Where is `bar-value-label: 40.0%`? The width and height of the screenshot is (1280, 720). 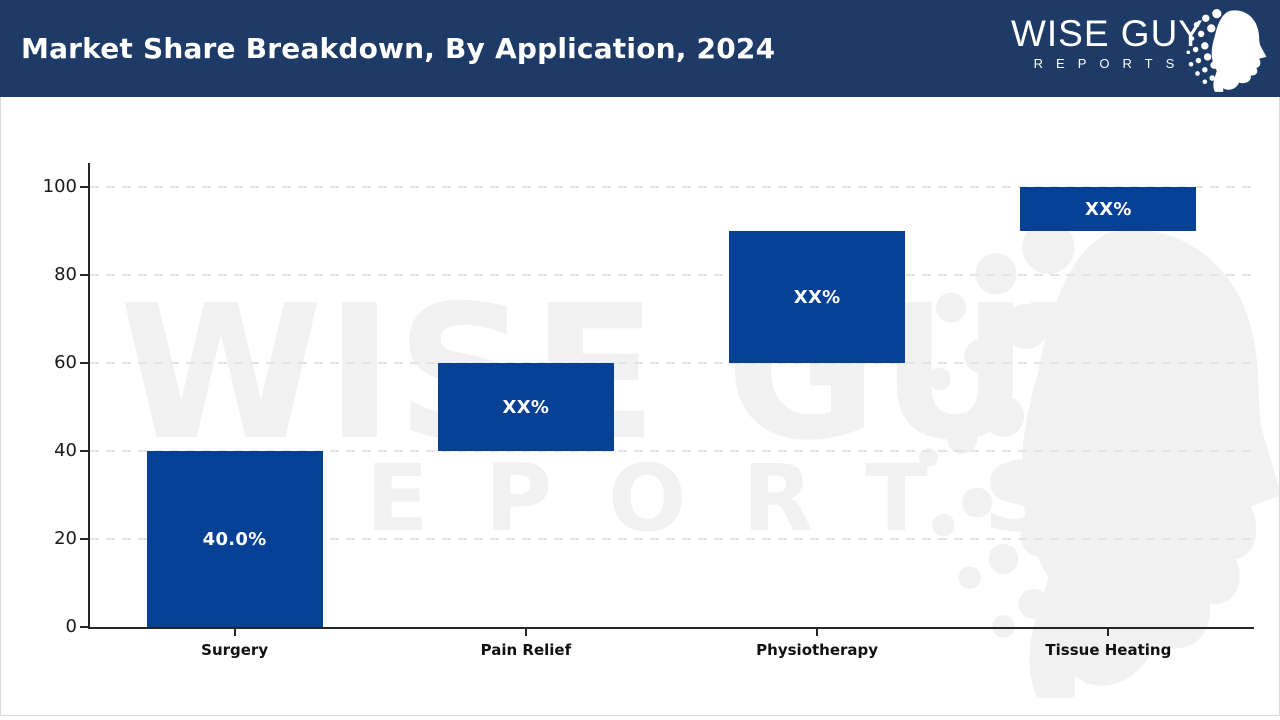
bar-value-label: 40.0% is located at coordinates (234, 539).